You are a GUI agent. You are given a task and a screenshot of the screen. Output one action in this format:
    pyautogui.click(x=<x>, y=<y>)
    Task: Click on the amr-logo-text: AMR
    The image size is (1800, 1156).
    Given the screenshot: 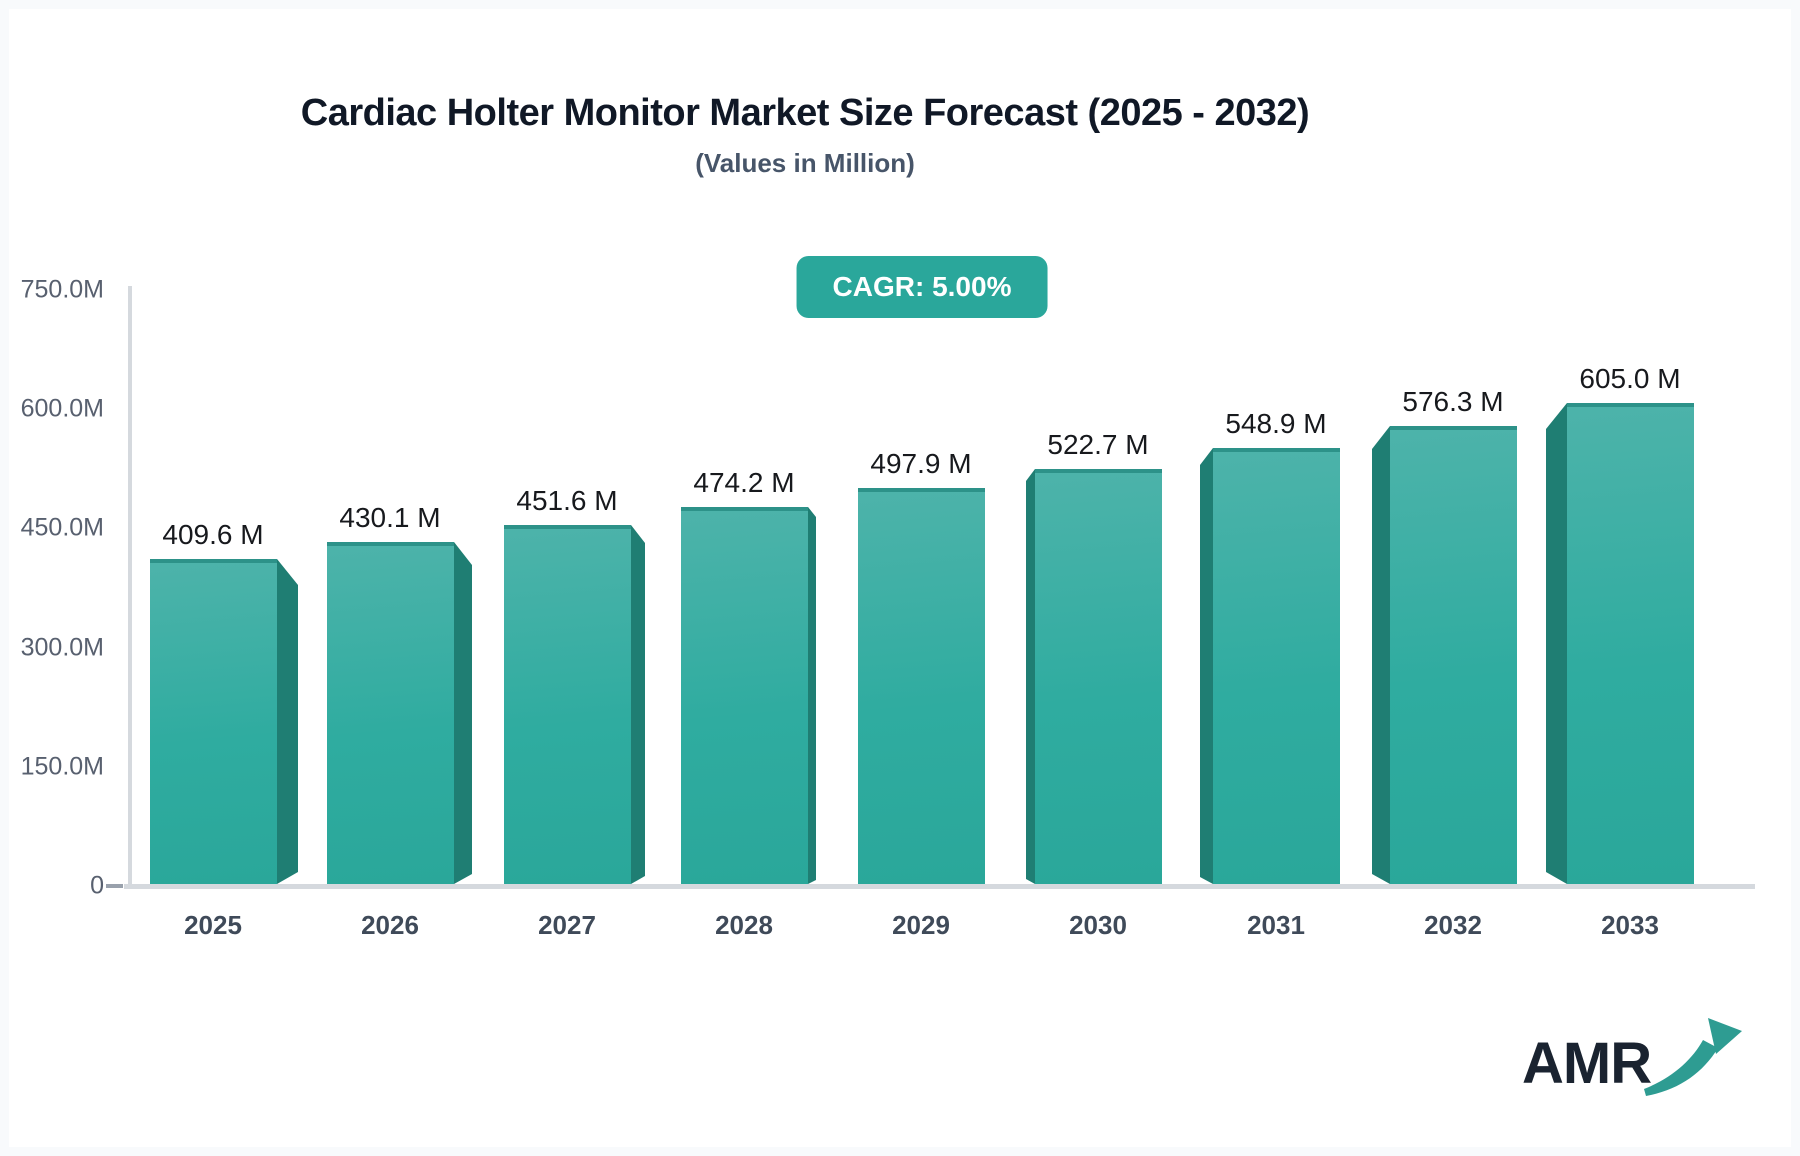 What is the action you would take?
    pyautogui.click(x=1587, y=1063)
    